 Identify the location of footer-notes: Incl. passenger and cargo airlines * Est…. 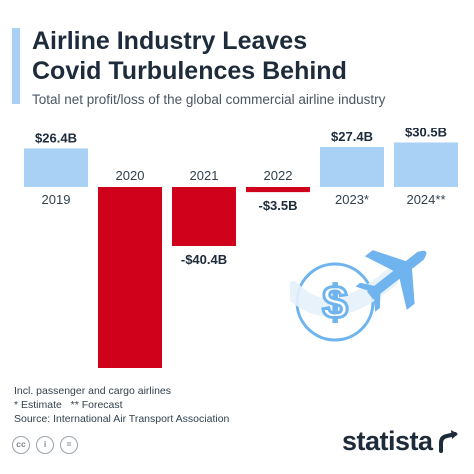
(121, 405).